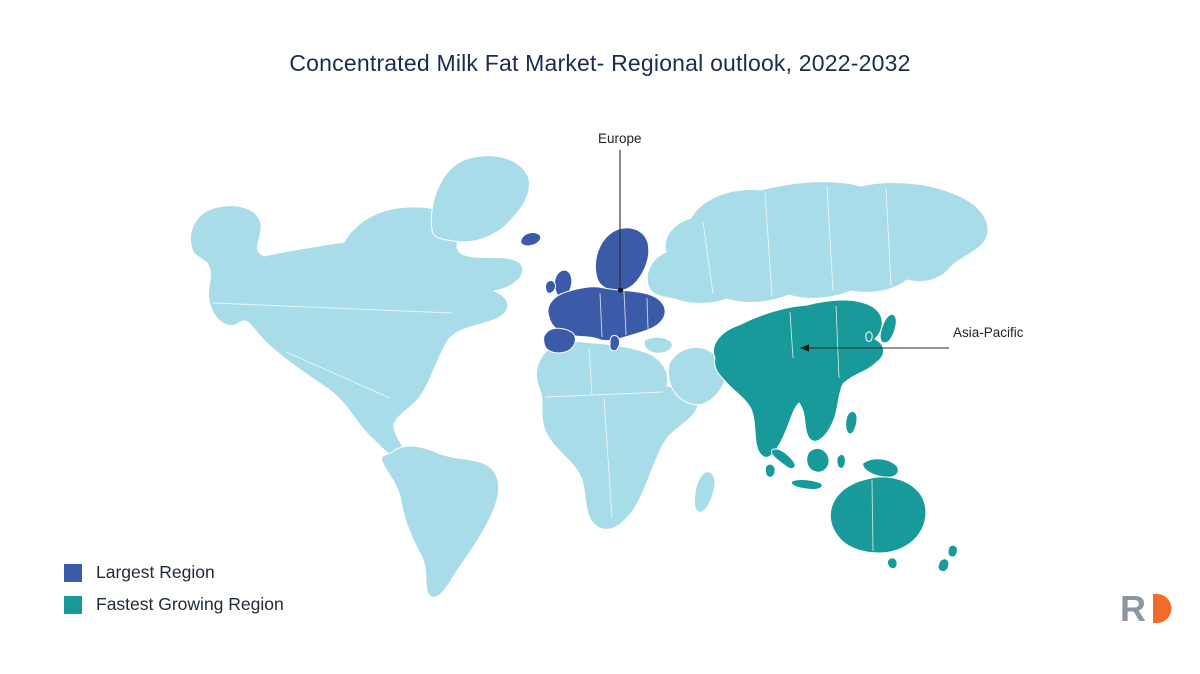 The height and width of the screenshot is (674, 1200). Describe the element at coordinates (783, 459) in the screenshot. I see `region-sumatra` at that location.